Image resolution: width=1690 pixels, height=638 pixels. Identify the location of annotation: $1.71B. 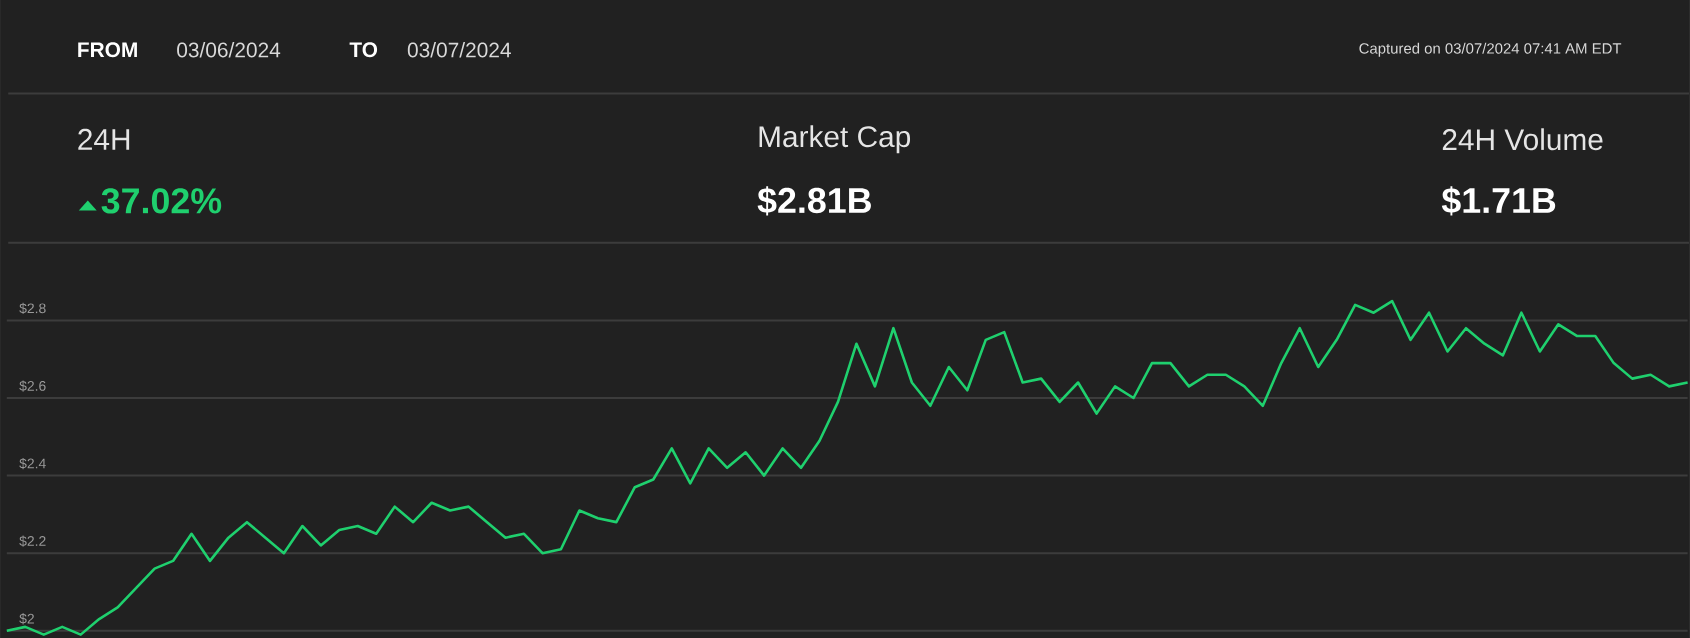
(1498, 201).